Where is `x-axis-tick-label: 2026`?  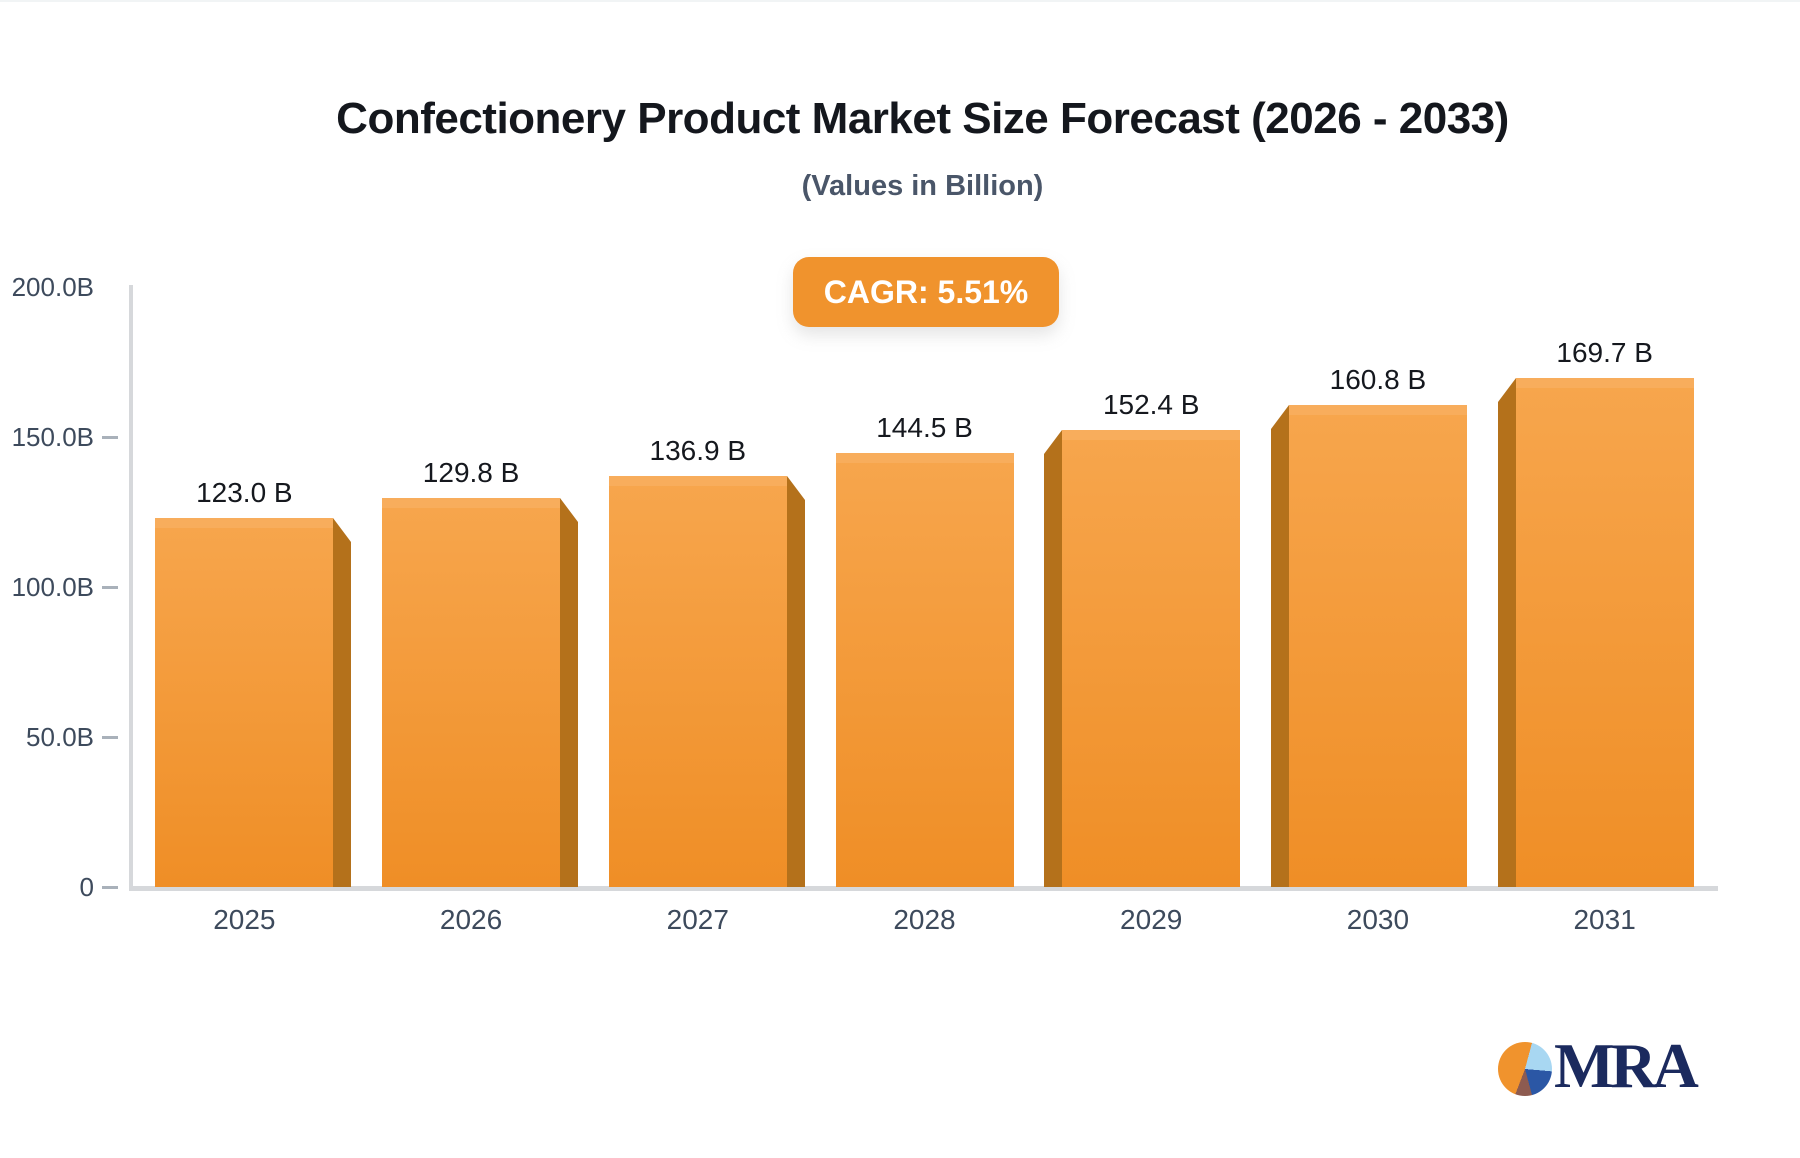 x-axis-tick-label: 2026 is located at coordinates (471, 919).